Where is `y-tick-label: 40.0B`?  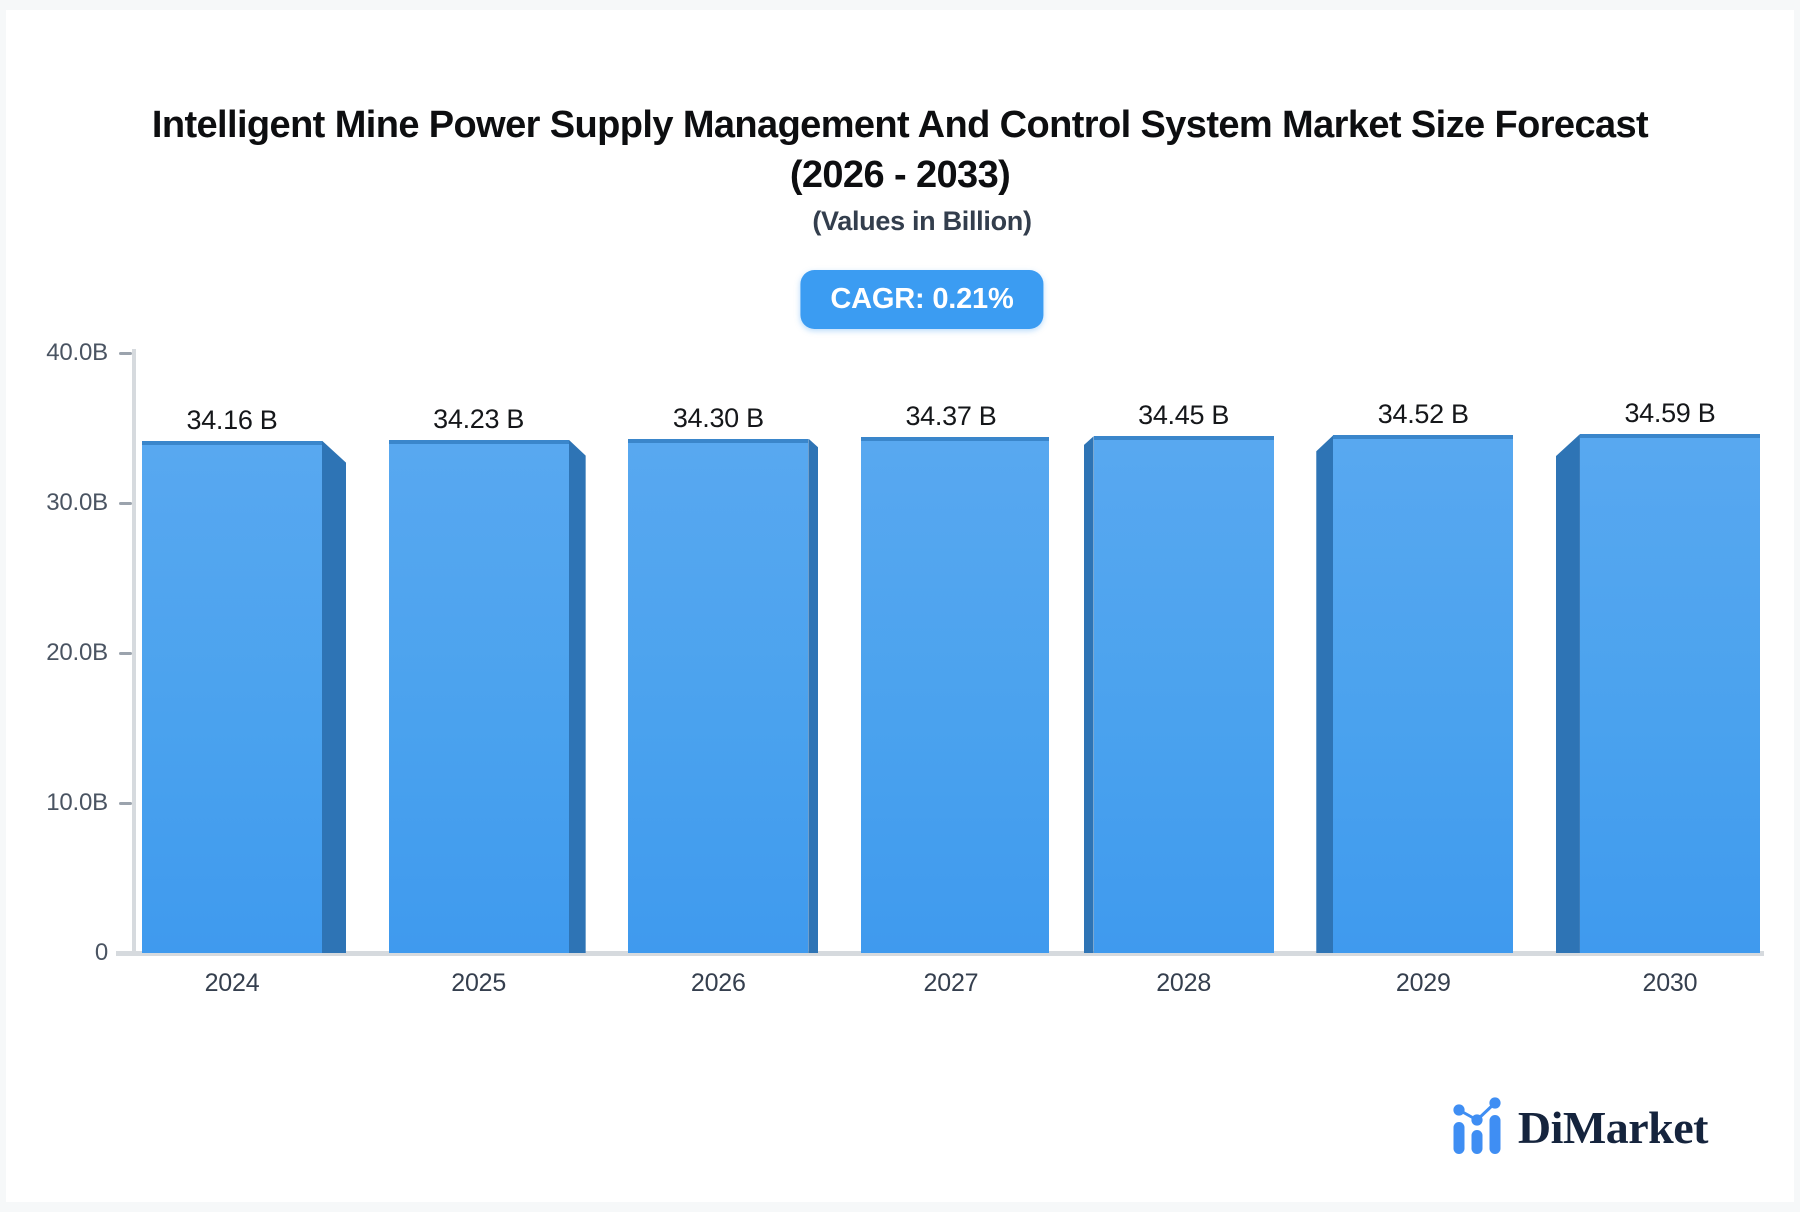 y-tick-label: 40.0B is located at coordinates (77, 352).